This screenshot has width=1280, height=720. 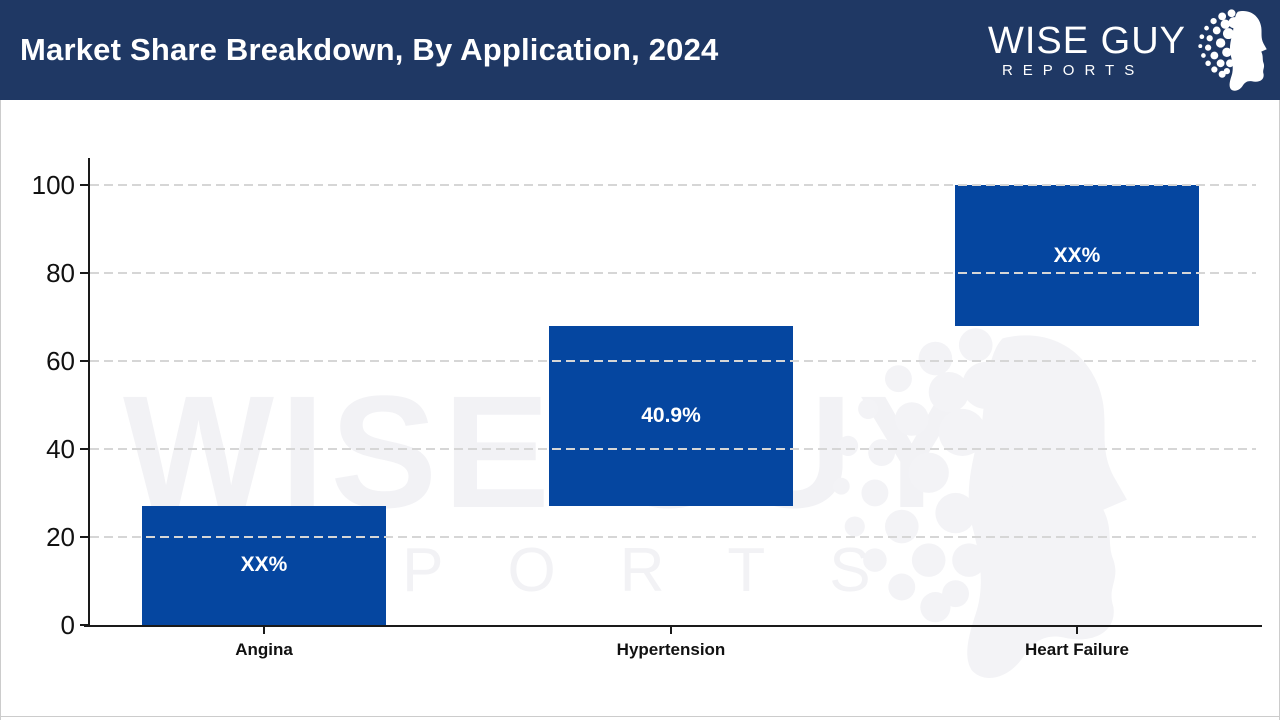 What do you see at coordinates (67, 625) in the screenshot?
I see `y-tick-label: 0` at bounding box center [67, 625].